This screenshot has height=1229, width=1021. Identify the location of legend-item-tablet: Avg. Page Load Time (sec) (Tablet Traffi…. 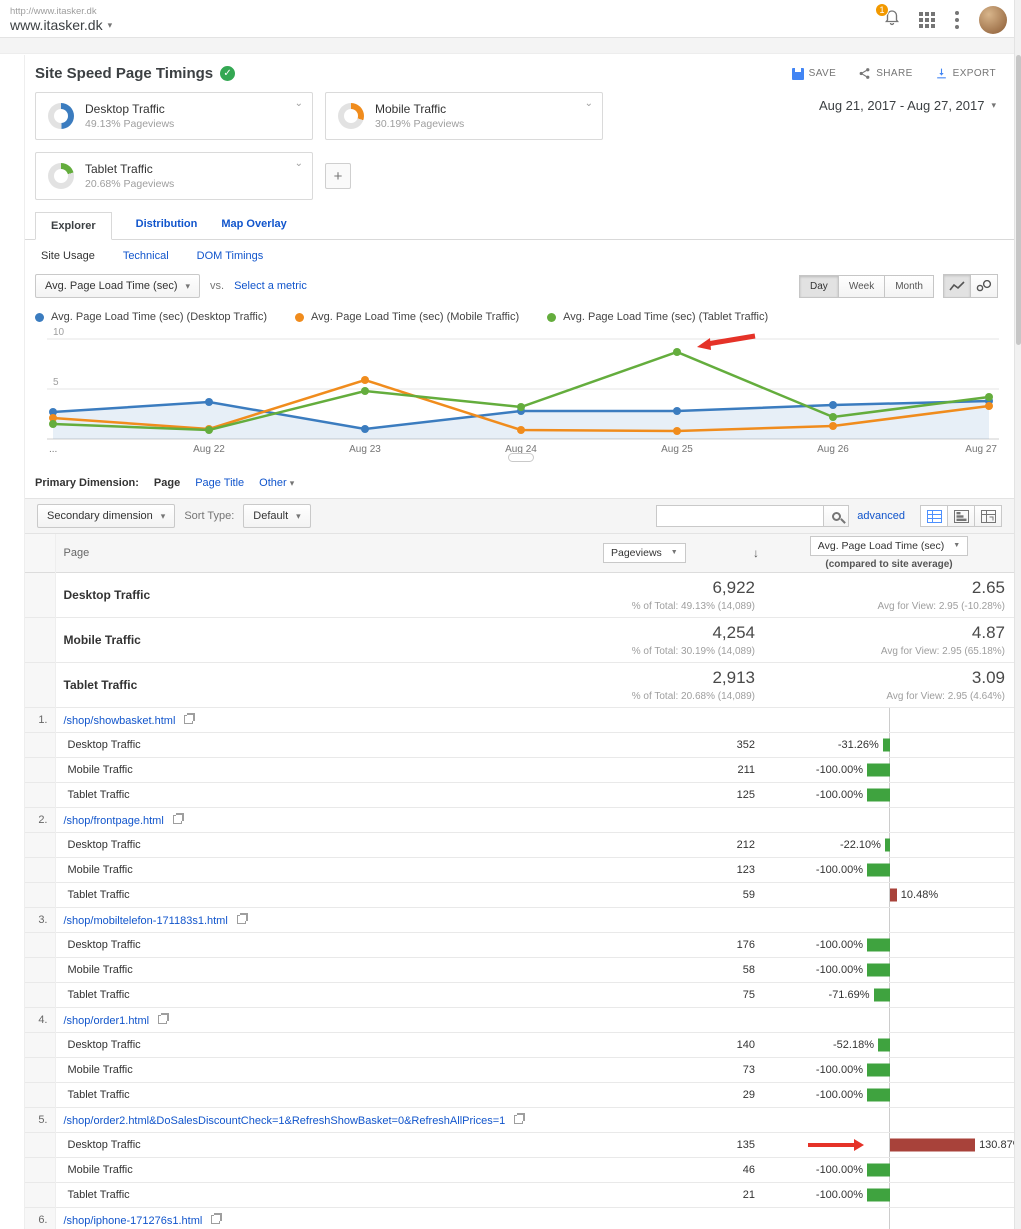
(657, 317).